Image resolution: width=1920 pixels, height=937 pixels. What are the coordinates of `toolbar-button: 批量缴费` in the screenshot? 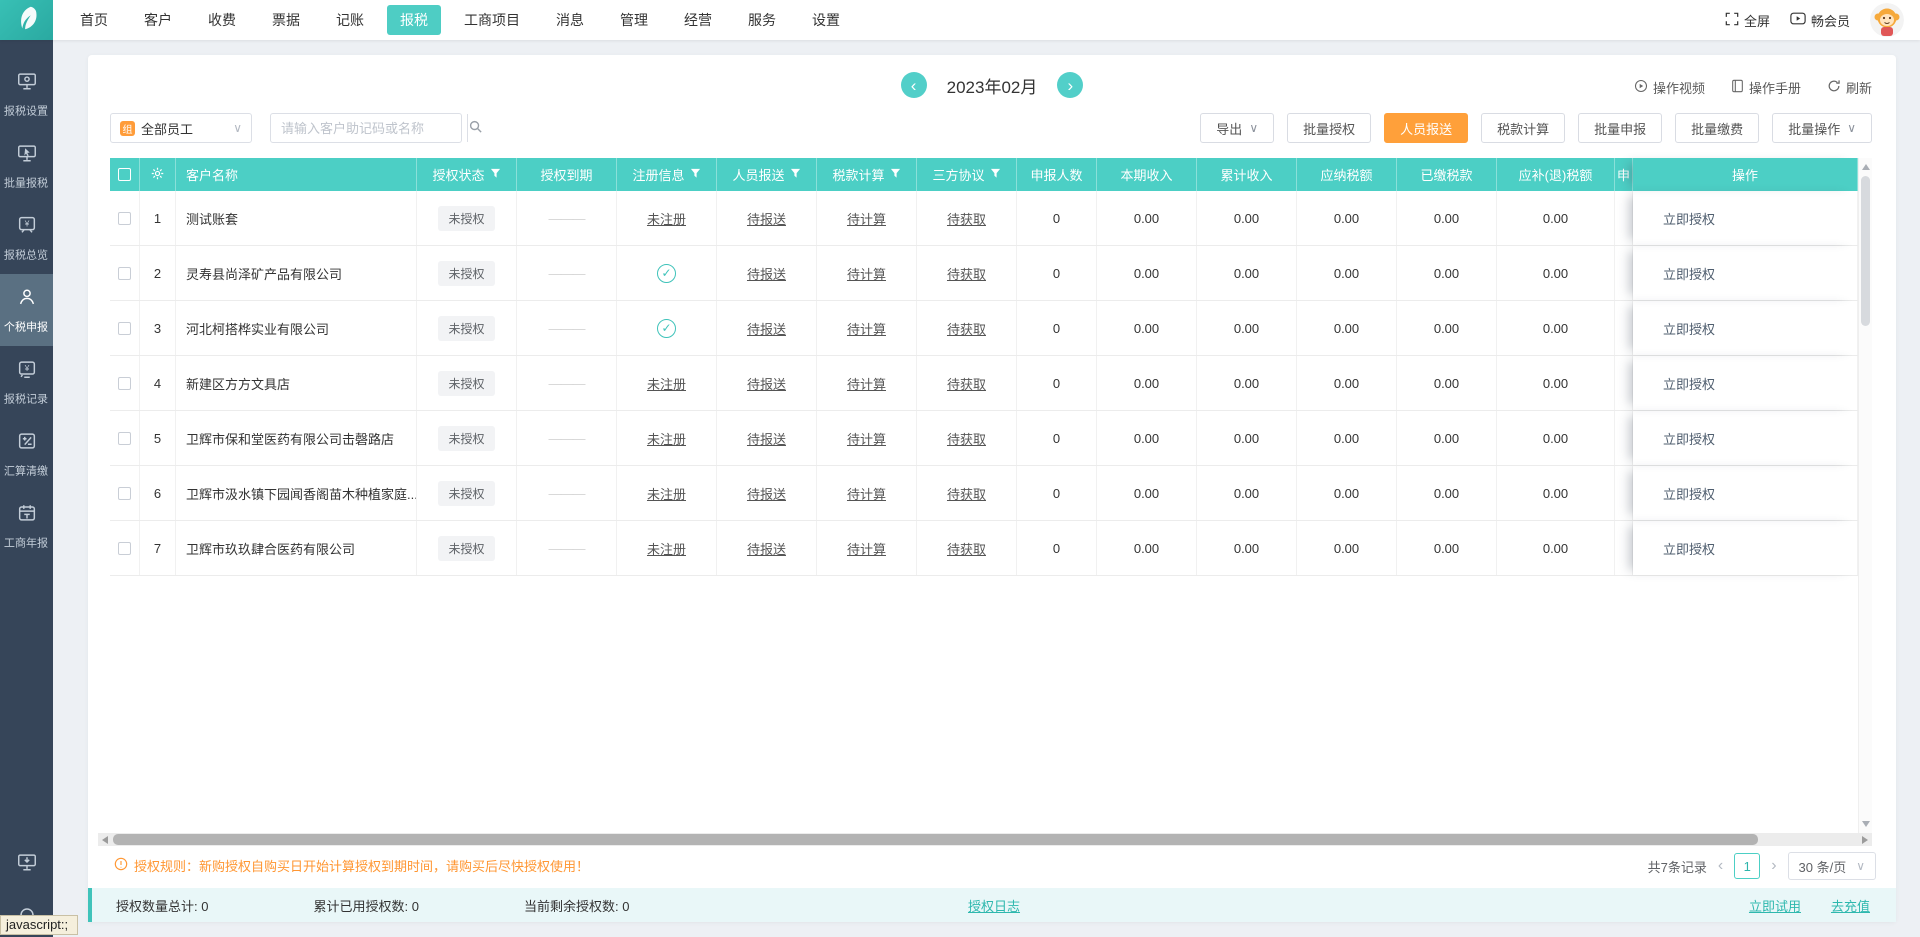 It's located at (1717, 128).